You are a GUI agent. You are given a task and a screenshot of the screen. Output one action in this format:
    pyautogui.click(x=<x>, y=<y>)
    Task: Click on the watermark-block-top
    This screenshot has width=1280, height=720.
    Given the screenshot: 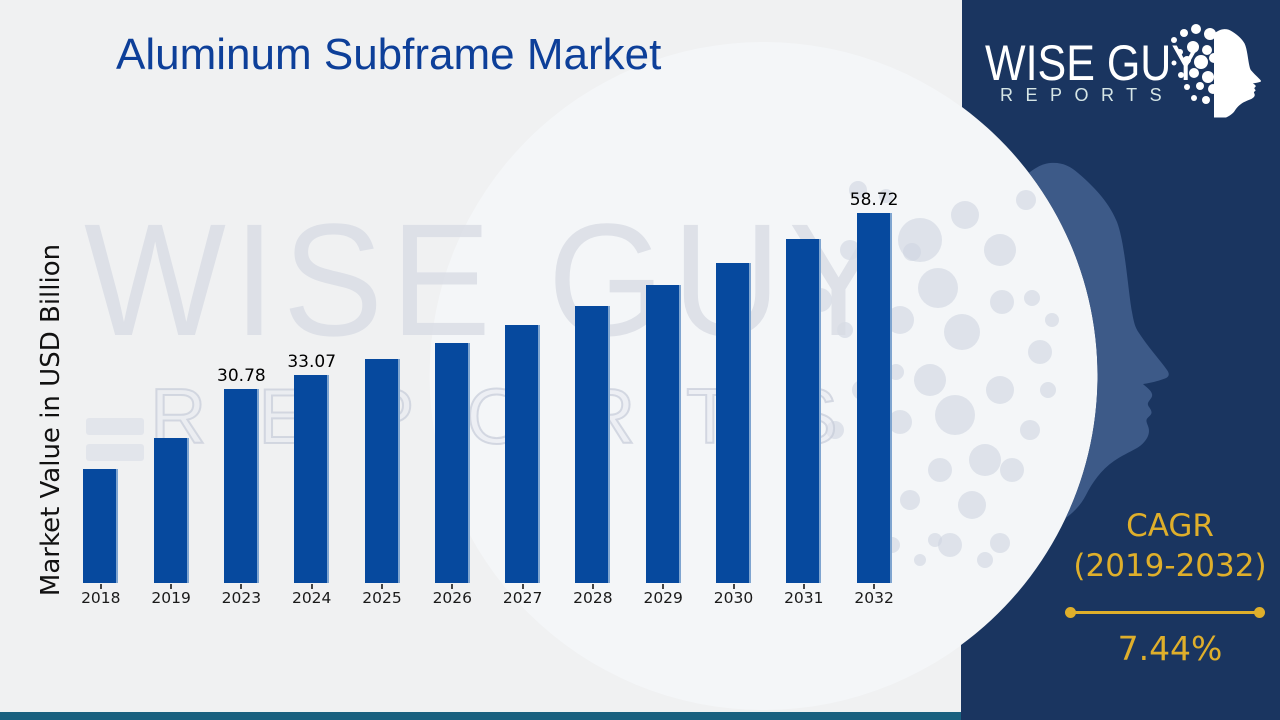 What is the action you would take?
    pyautogui.click(x=115, y=426)
    